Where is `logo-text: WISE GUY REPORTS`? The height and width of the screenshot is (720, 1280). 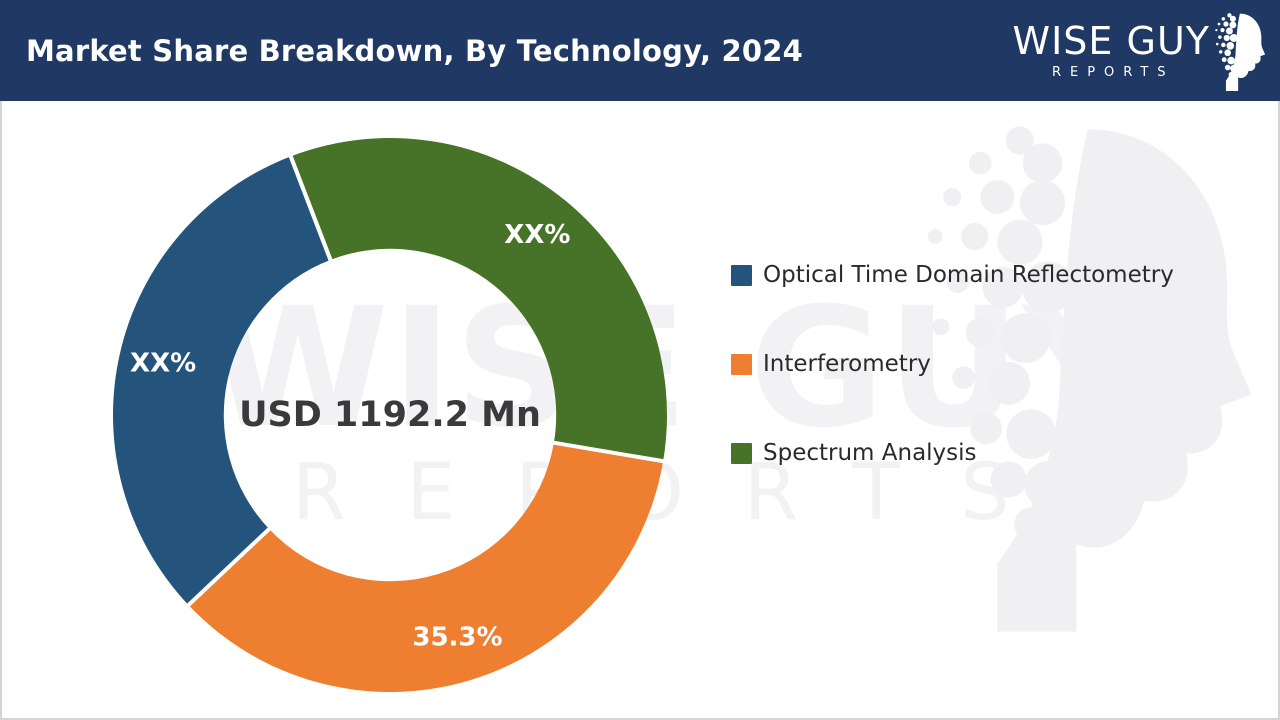 logo-text: WISE GUY REPORTS is located at coordinates (1111, 50).